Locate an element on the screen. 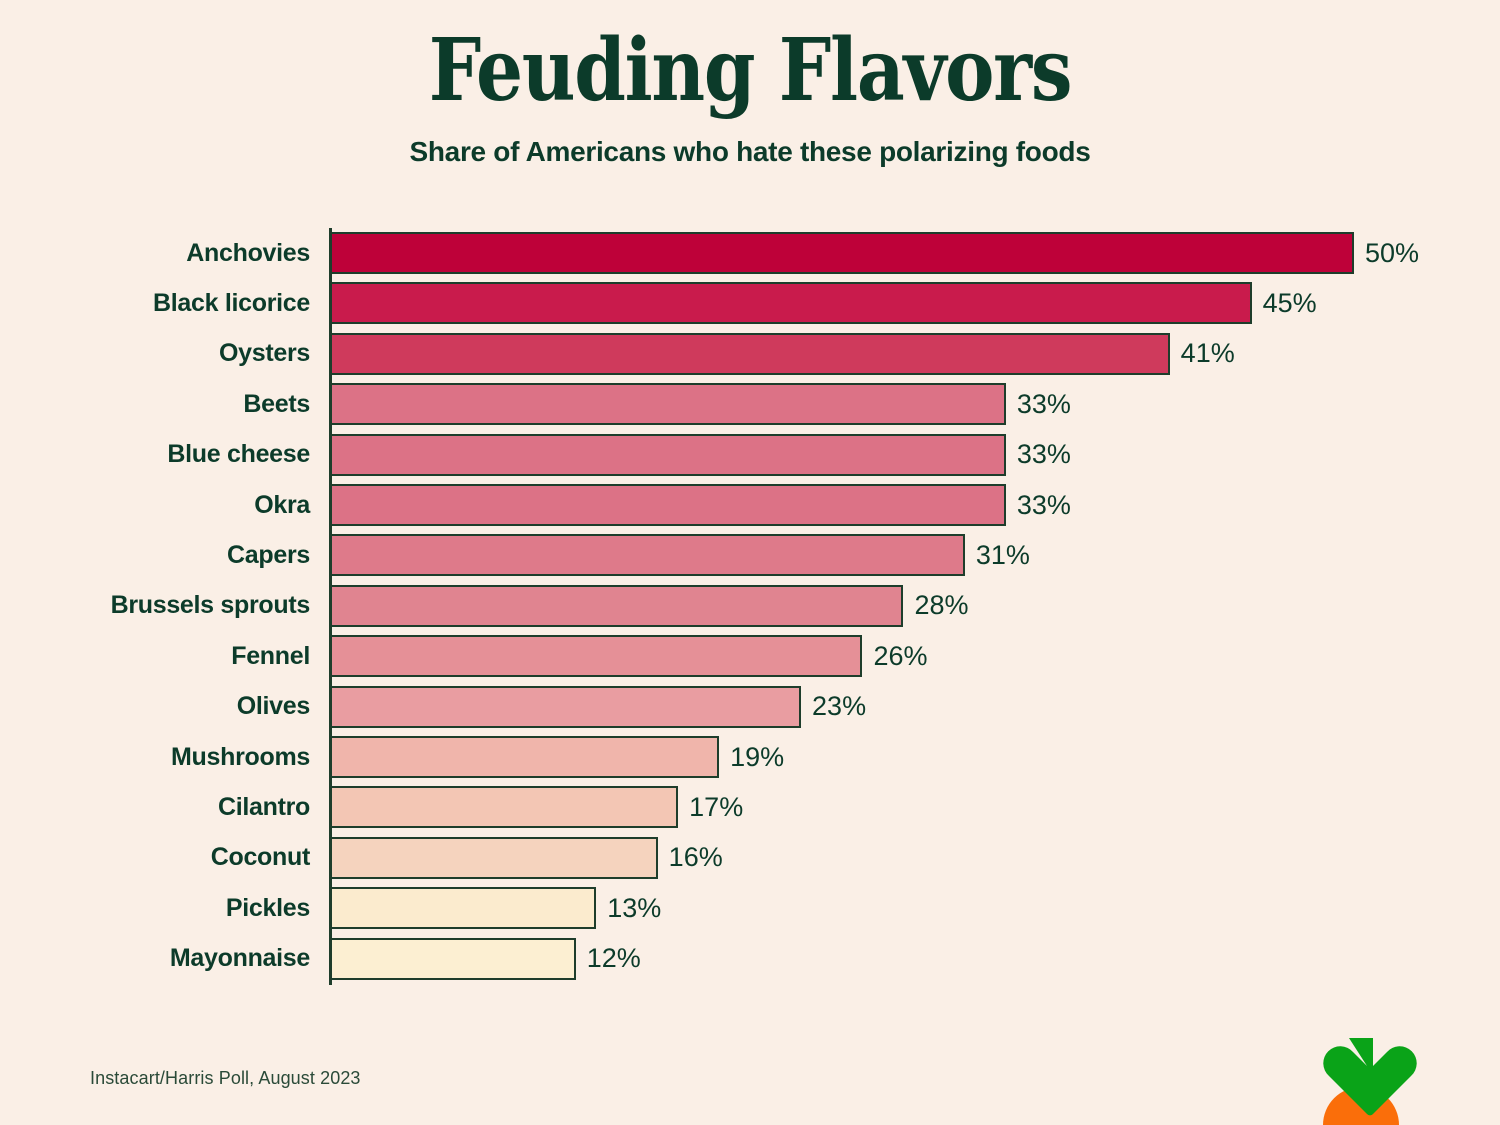 The width and height of the screenshot is (1500, 1125). bar-value-label: 45% is located at coordinates (1289, 302).